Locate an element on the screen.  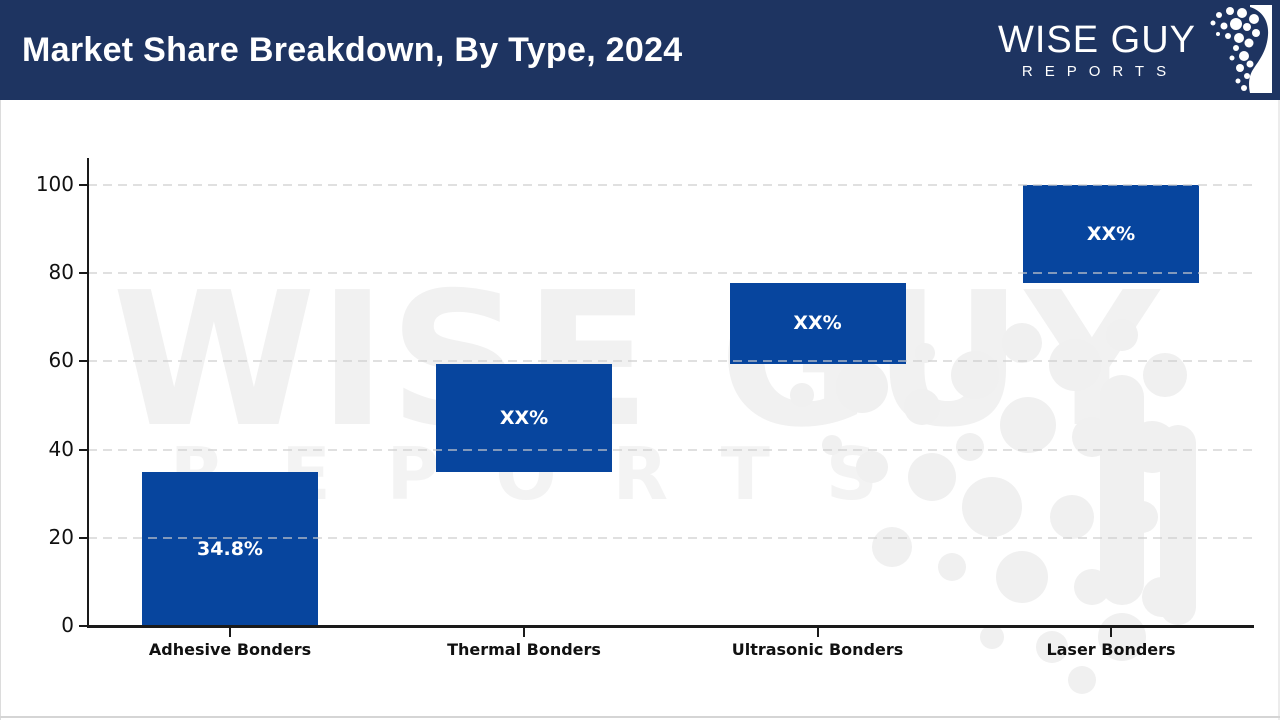
page-border-left is located at coordinates (0, 410).